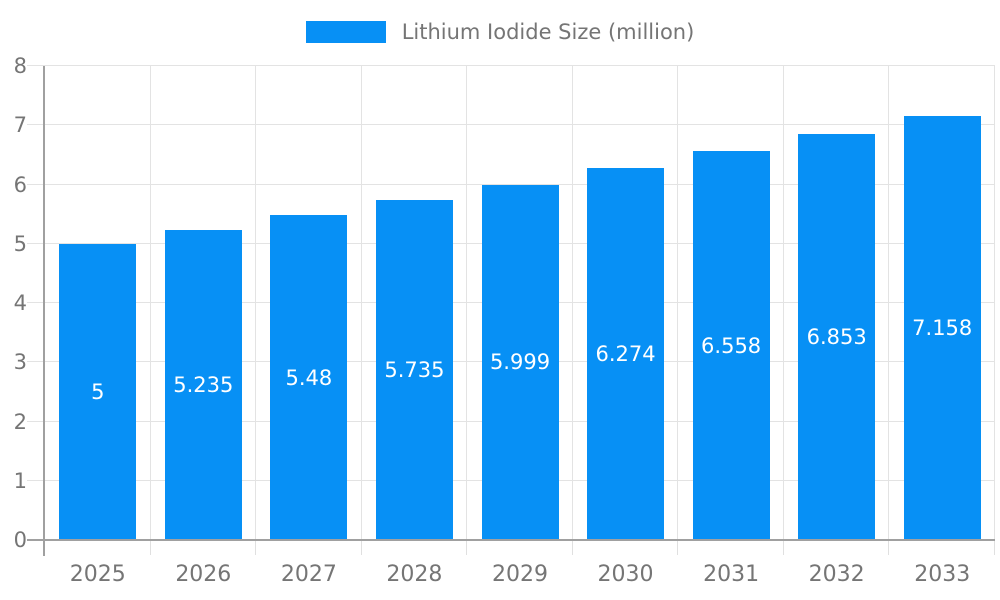 This screenshot has height=600, width=1000. What do you see at coordinates (308, 574) in the screenshot?
I see `x-tick-label: 2027` at bounding box center [308, 574].